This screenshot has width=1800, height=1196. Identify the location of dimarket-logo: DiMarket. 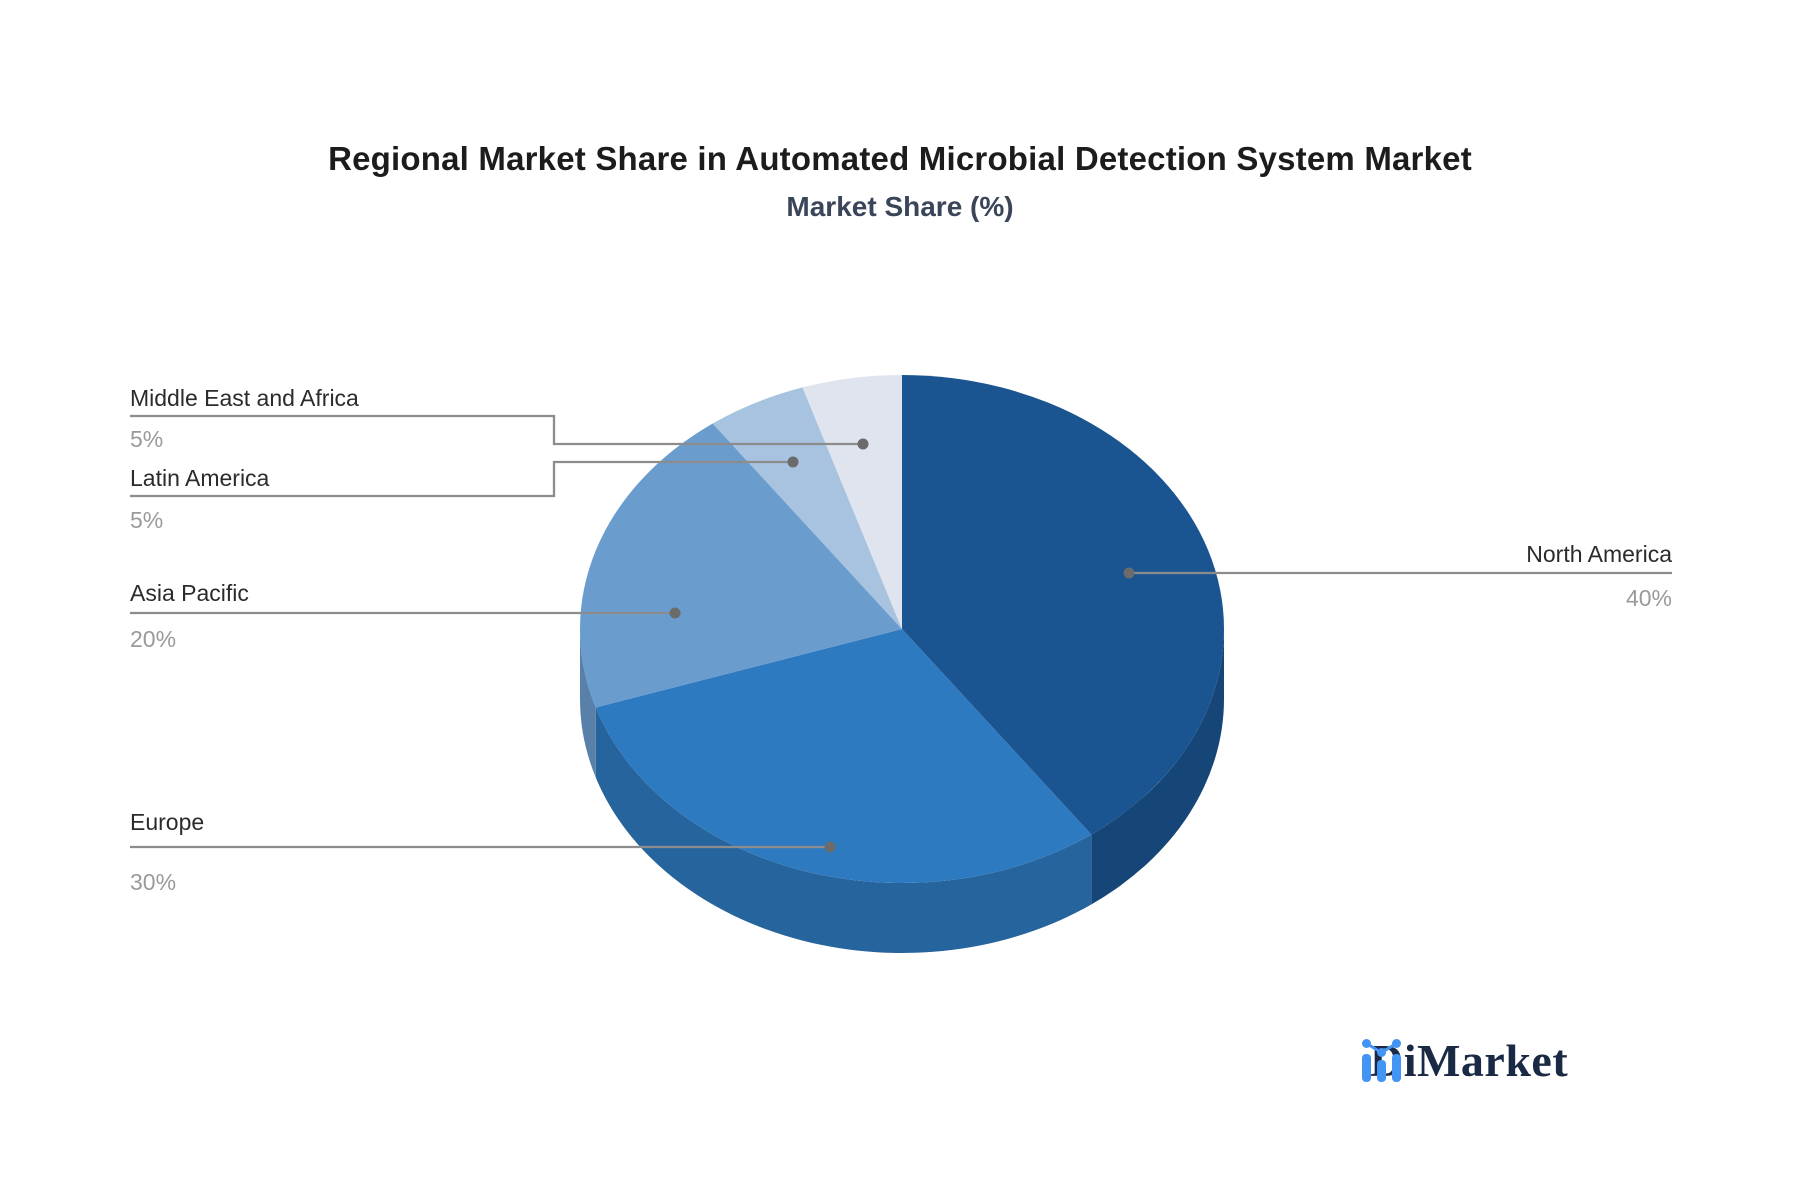
(1463, 1061).